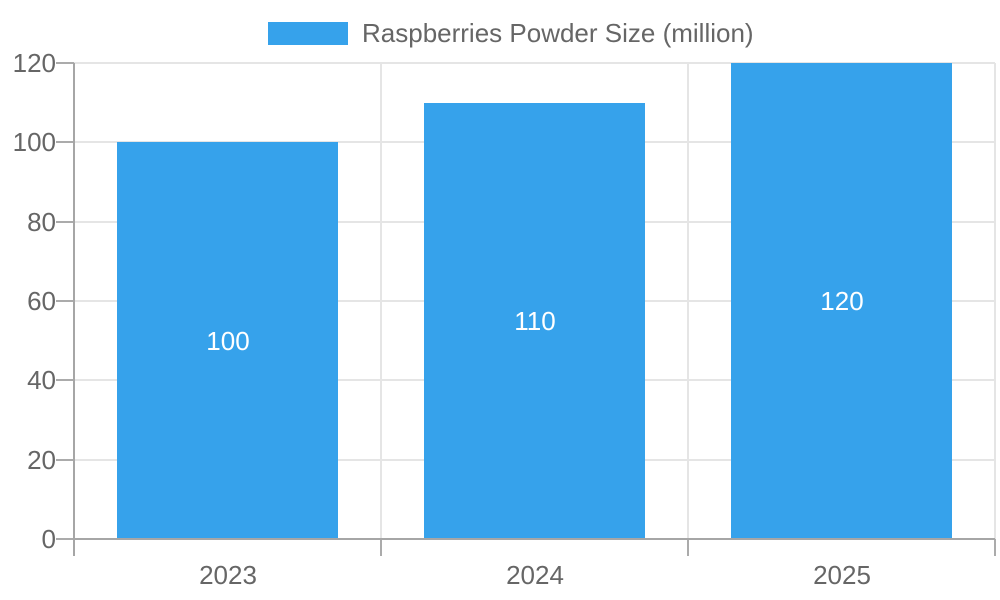 Image resolution: width=1000 pixels, height=600 pixels. What do you see at coordinates (41, 460) in the screenshot?
I see `y-axis-tick-label: 20` at bounding box center [41, 460].